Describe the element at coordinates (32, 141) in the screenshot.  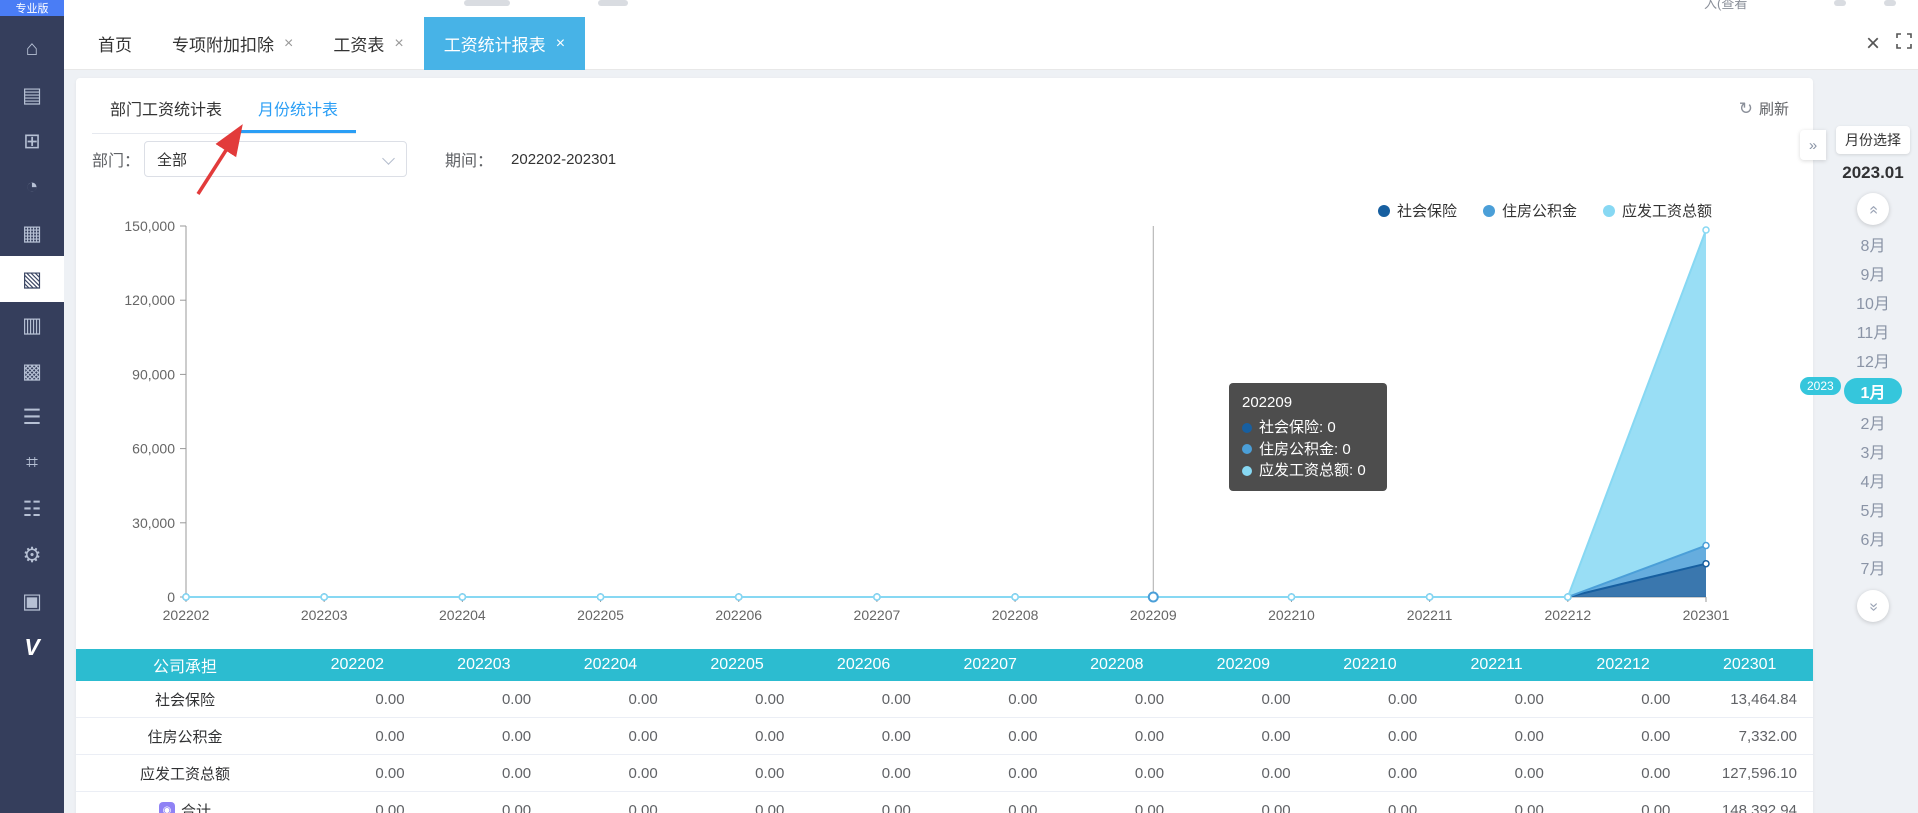
I see `sidebar-item-reports: ⊞` at that location.